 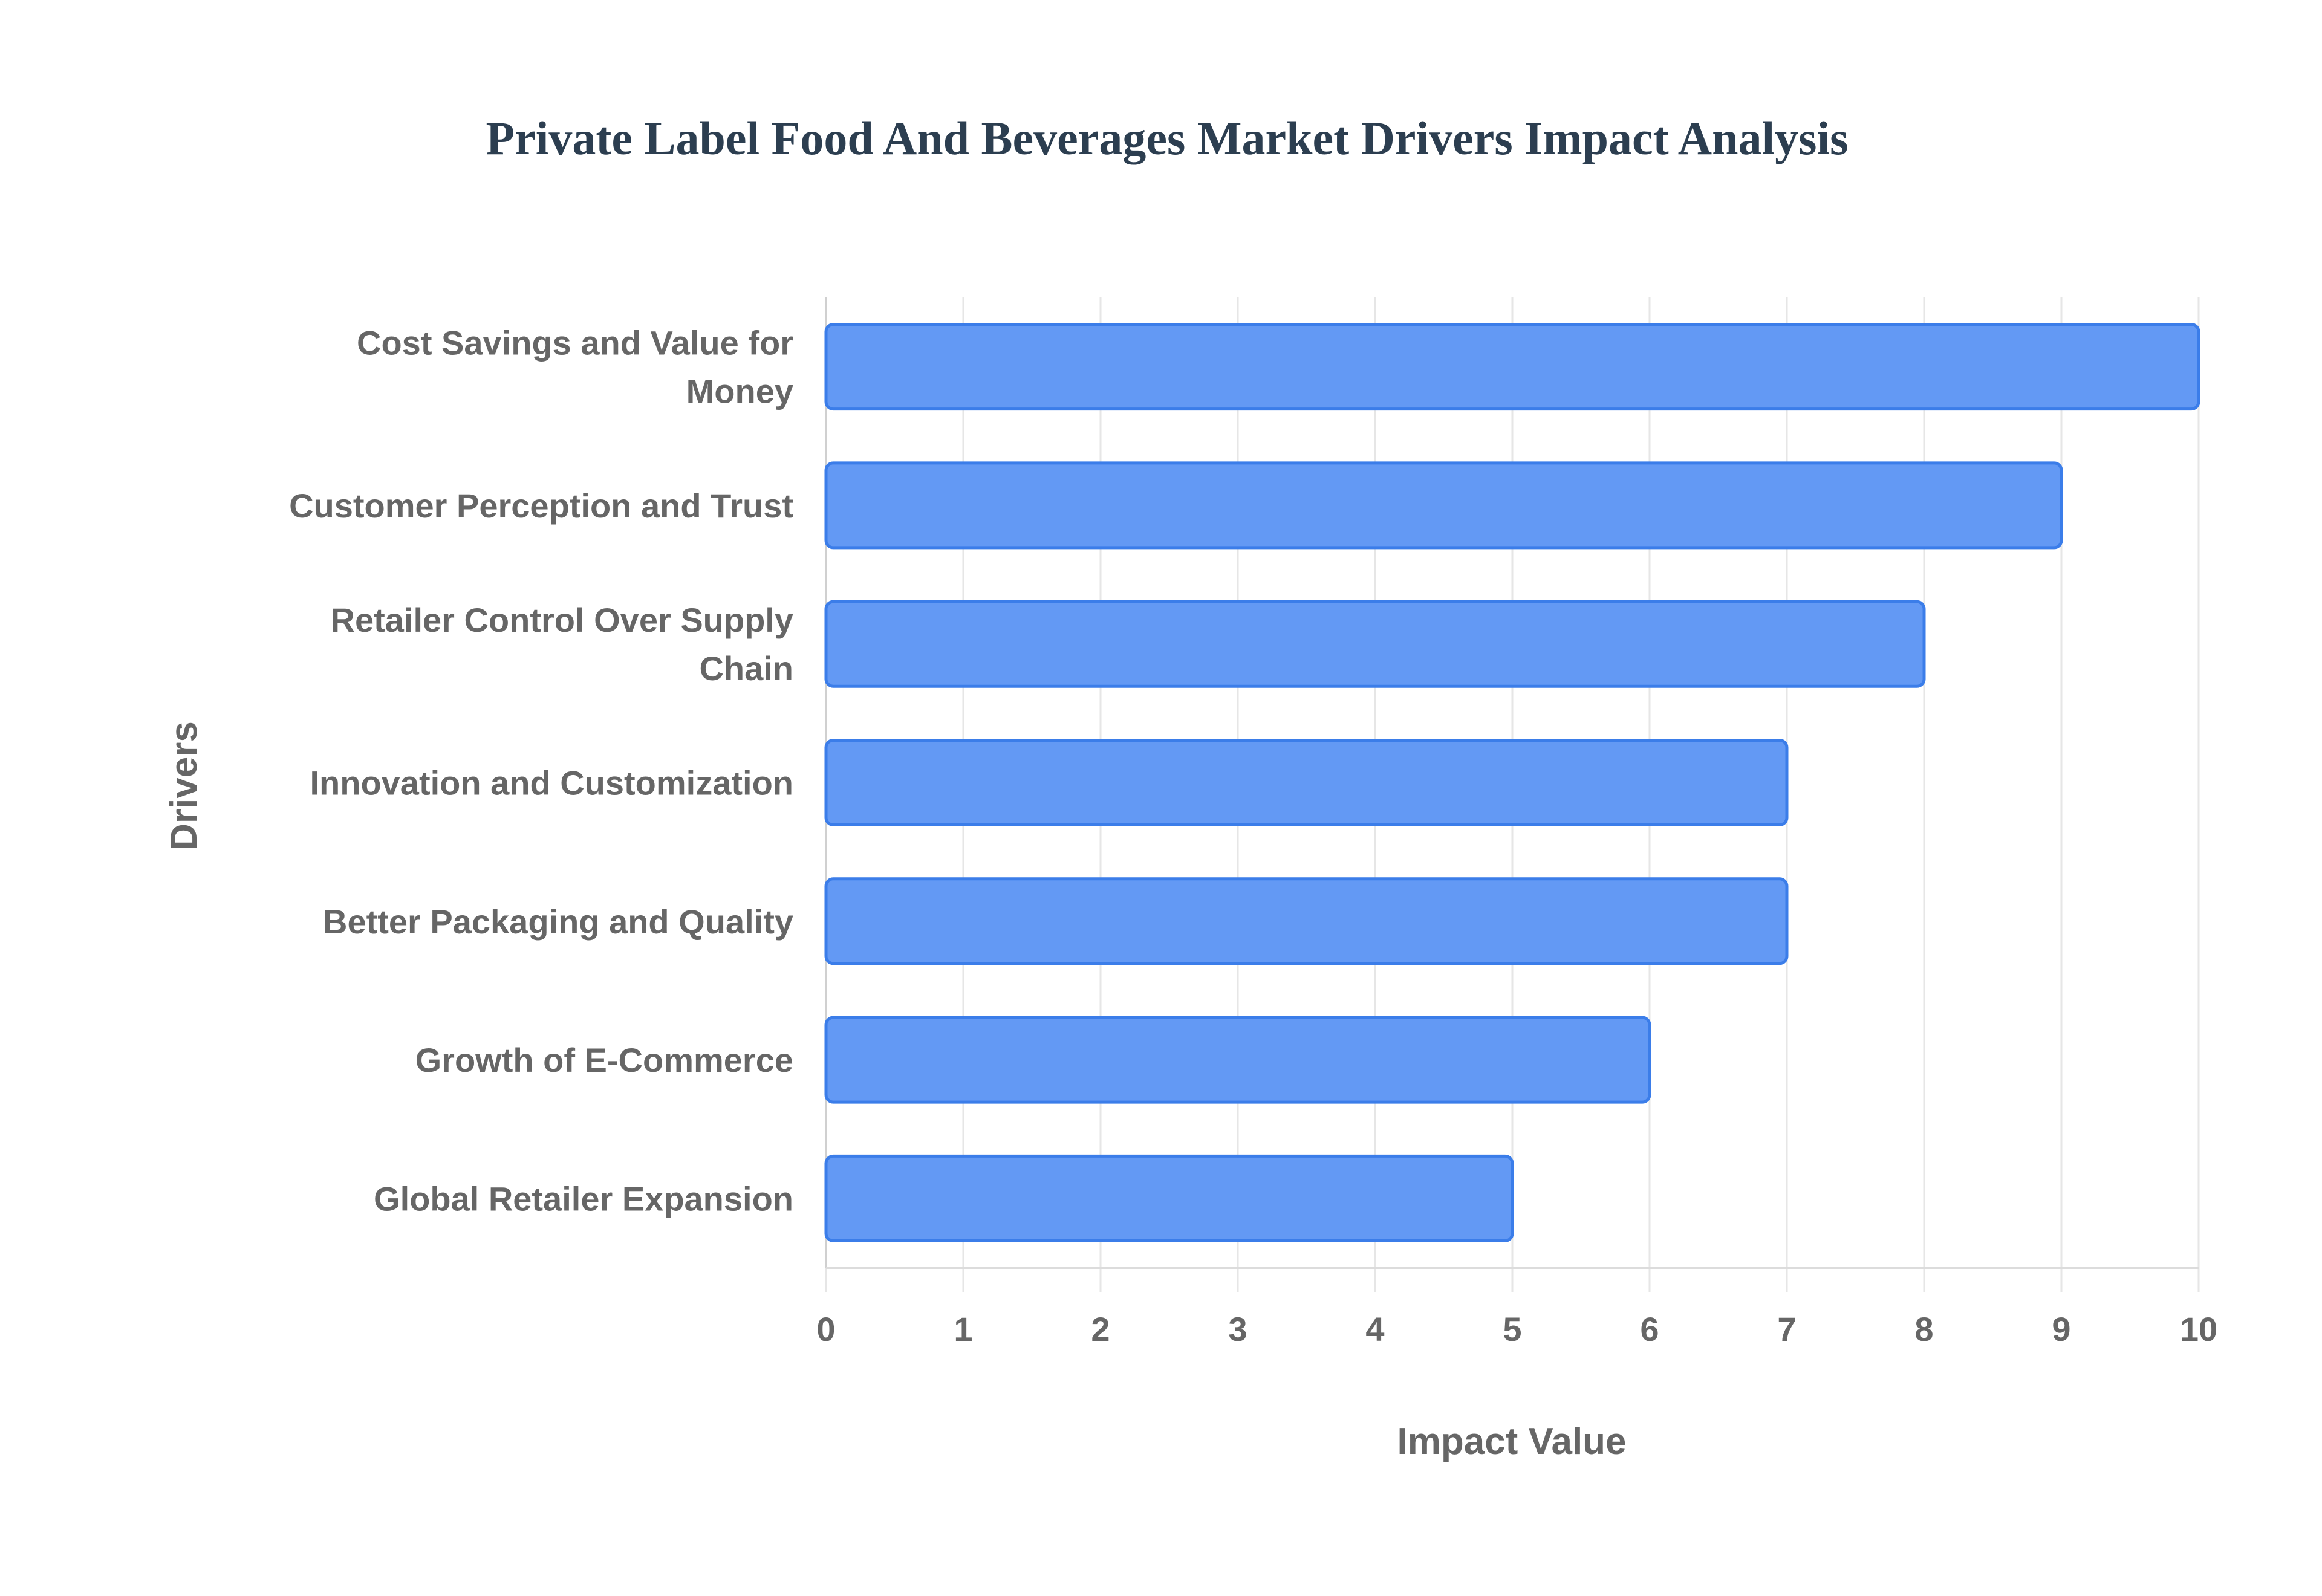 I want to click on y-axis-title: Drivers, so click(x=184, y=786).